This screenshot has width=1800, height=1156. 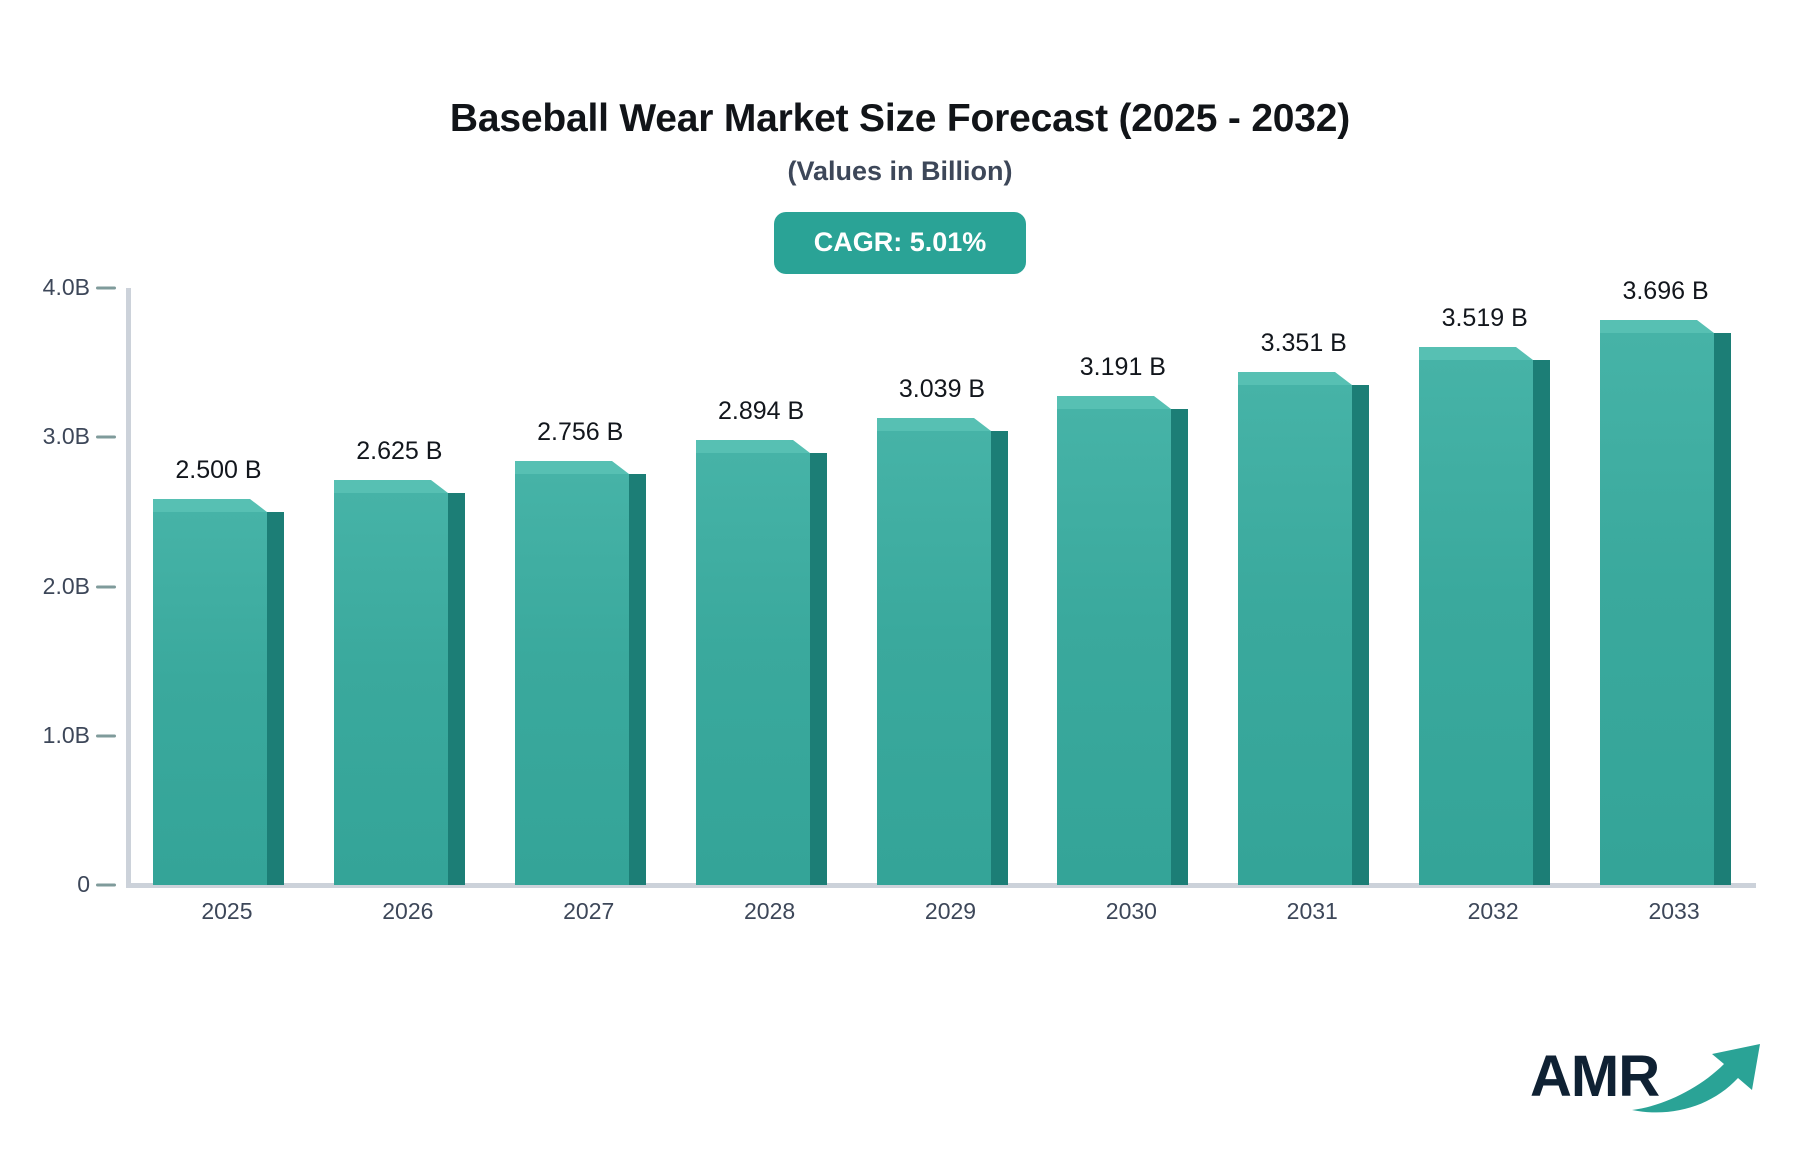 I want to click on y-axis-tick-text: 2.0B, so click(x=66, y=585).